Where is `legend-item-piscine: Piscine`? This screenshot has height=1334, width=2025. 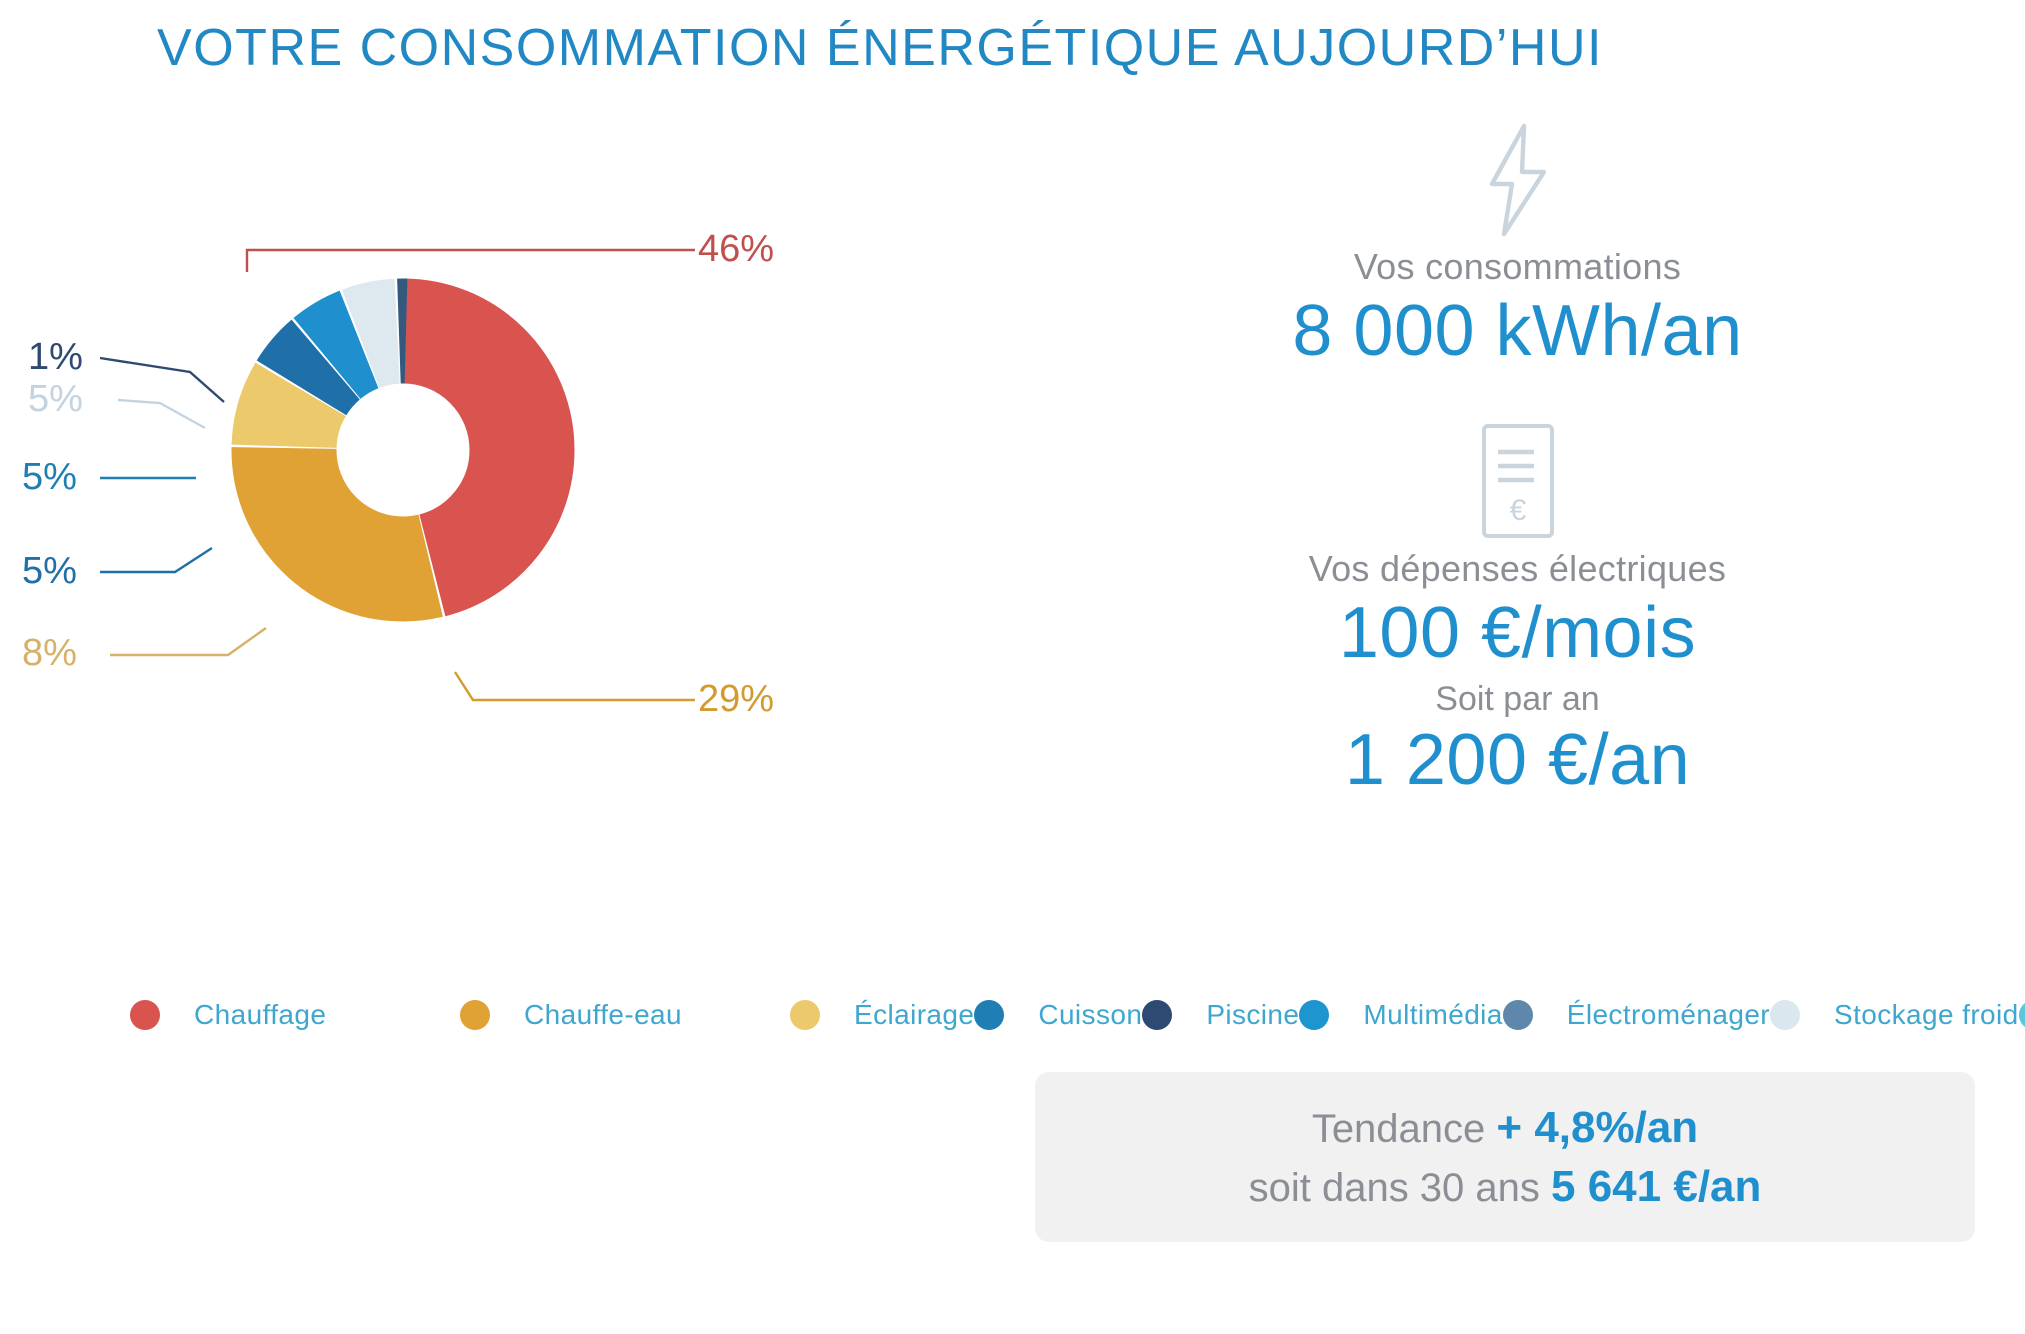 legend-item-piscine: Piscine is located at coordinates (1220, 1014).